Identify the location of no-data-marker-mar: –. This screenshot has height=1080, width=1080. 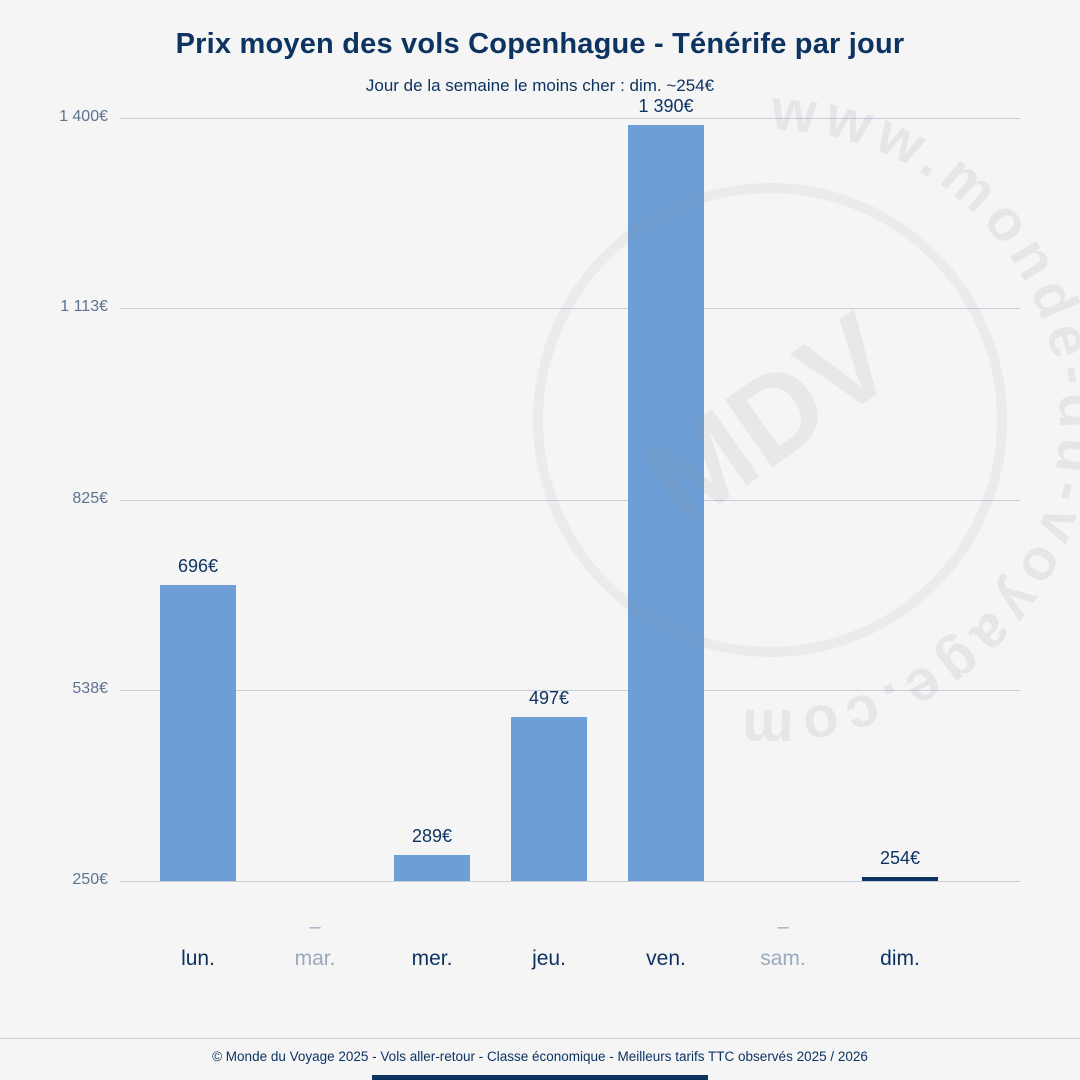
(315, 927).